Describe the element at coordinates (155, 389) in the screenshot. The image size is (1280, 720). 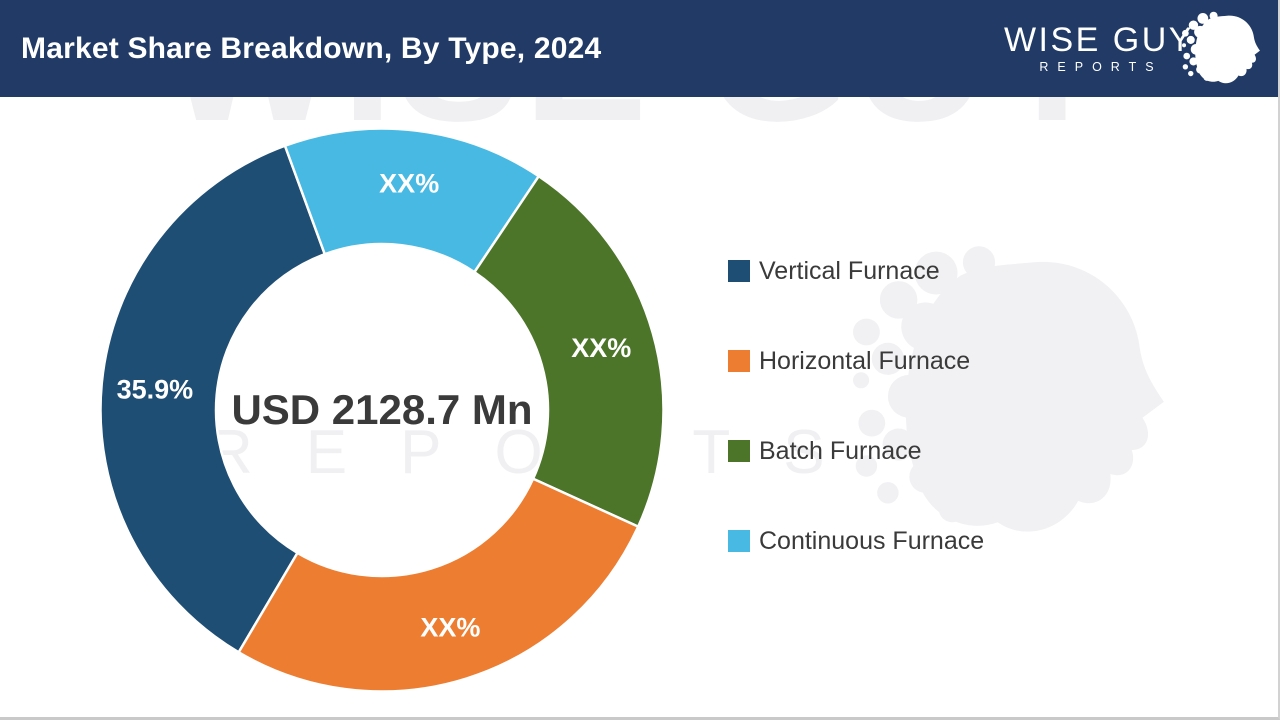
I see `slice-label-vertical-furnace: 35.9%` at that location.